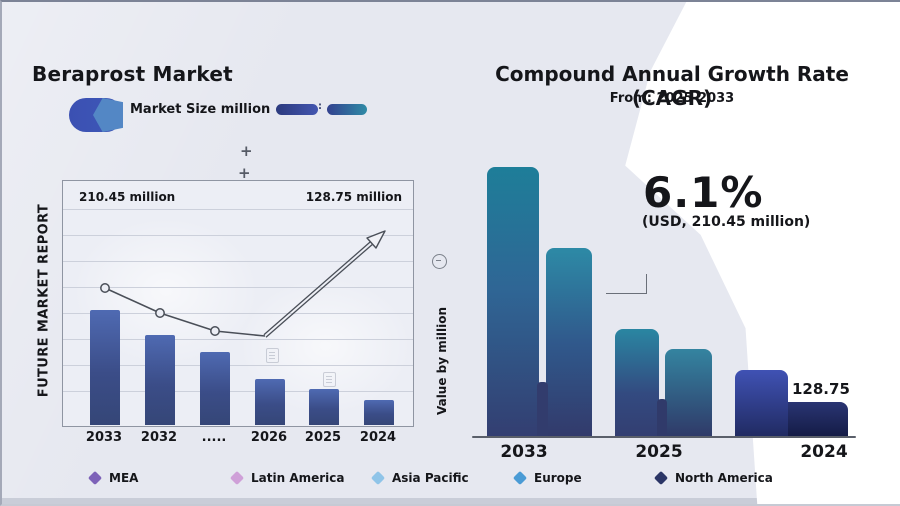 The width and height of the screenshot is (900, 506). Describe the element at coordinates (637, 383) in the screenshot. I see `bar-2025-left` at that location.